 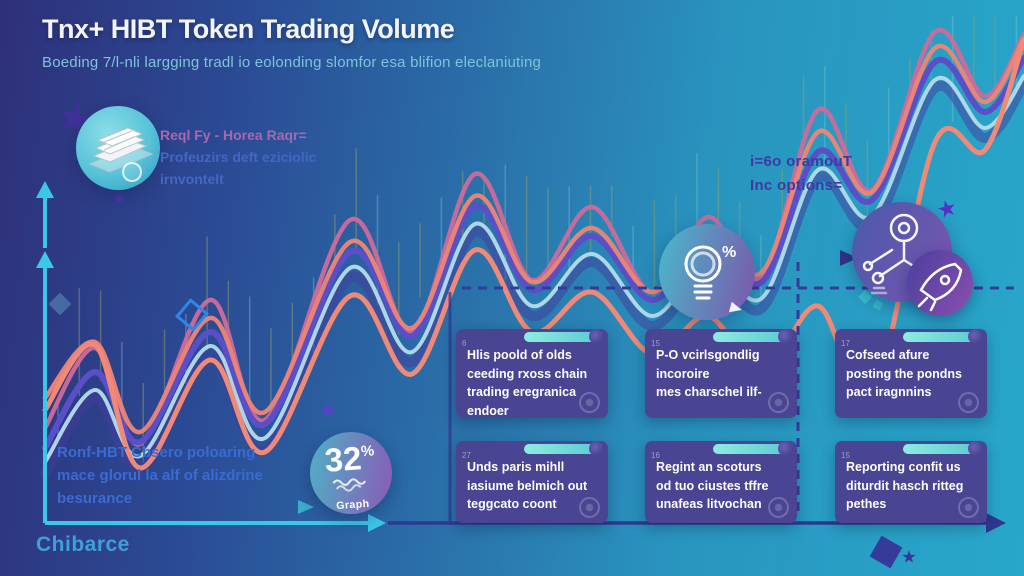 I want to click on card-text-line: posting the pondns, so click(x=904, y=373).